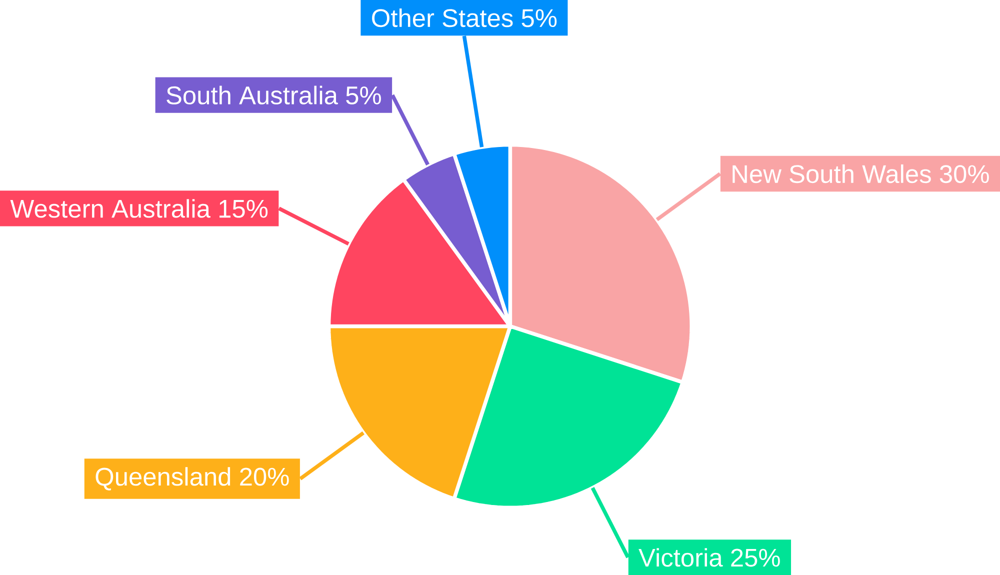  What do you see at coordinates (831, 173) in the screenshot?
I see `slice-label: New South Wales` at bounding box center [831, 173].